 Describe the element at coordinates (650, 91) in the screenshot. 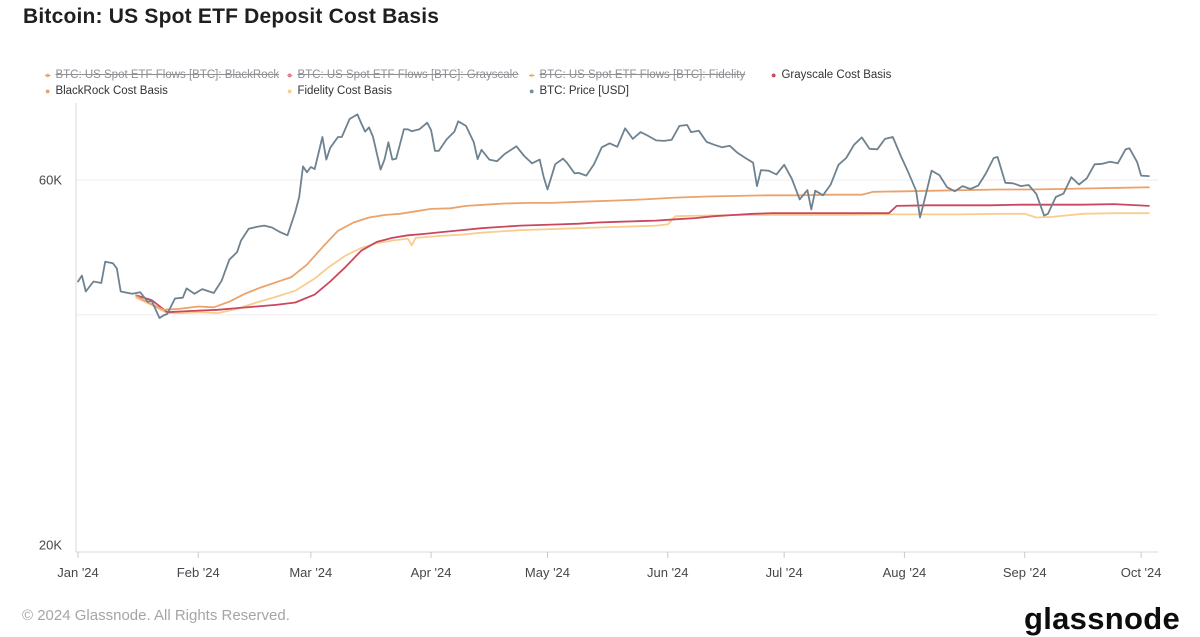

I see `legend-item-btc-price: ● BTC: Price [USD]` at that location.